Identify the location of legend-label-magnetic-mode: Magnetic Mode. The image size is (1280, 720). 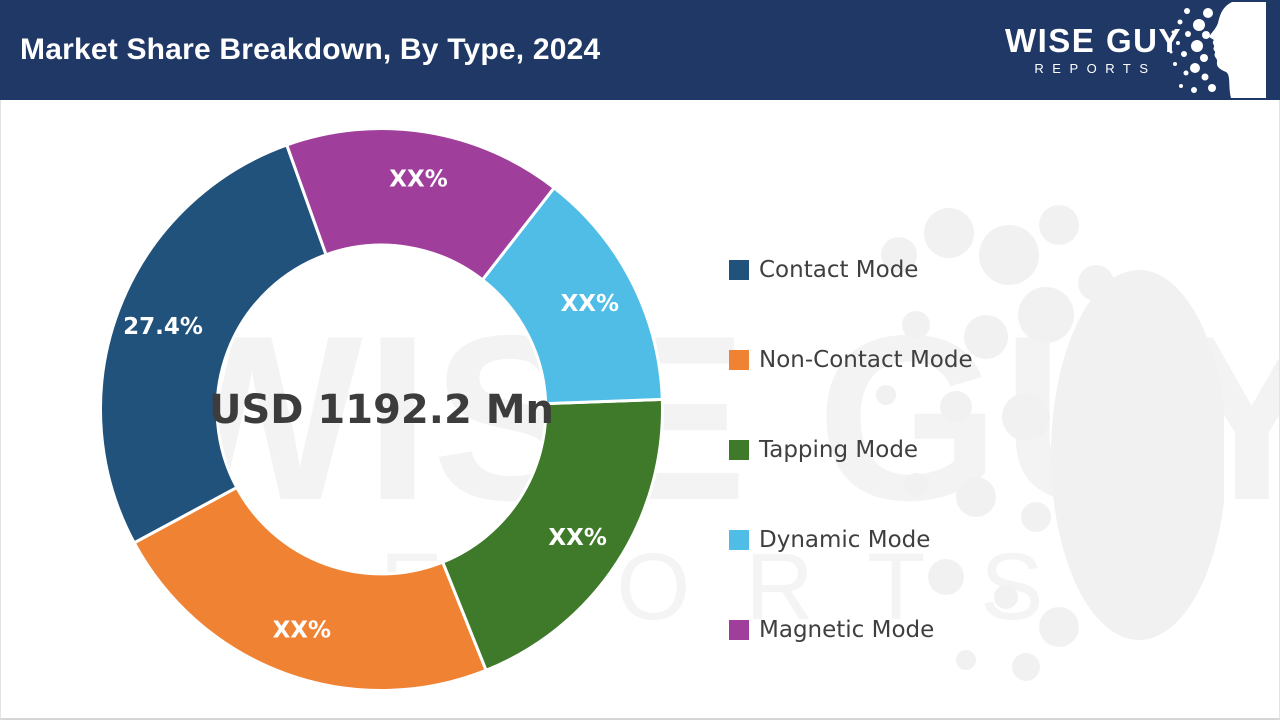
(847, 630).